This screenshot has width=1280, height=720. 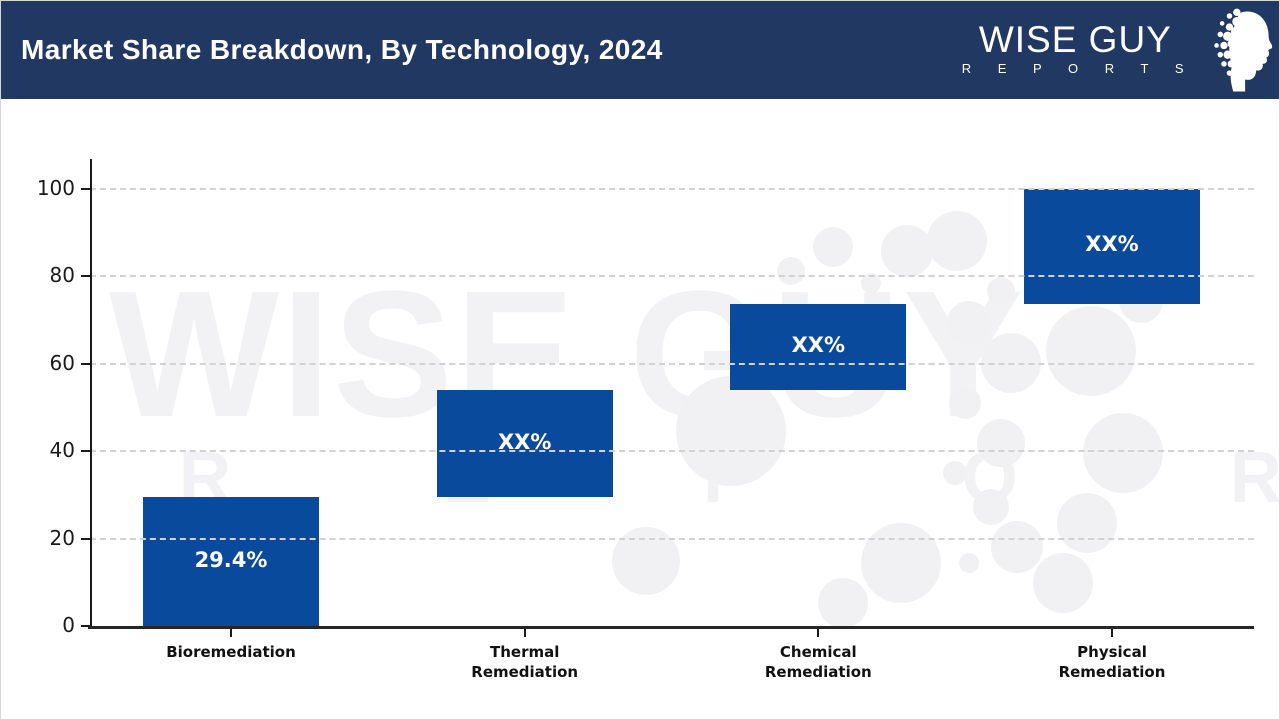 I want to click on x-axis-category-label: Bioremediation, so click(x=231, y=652).